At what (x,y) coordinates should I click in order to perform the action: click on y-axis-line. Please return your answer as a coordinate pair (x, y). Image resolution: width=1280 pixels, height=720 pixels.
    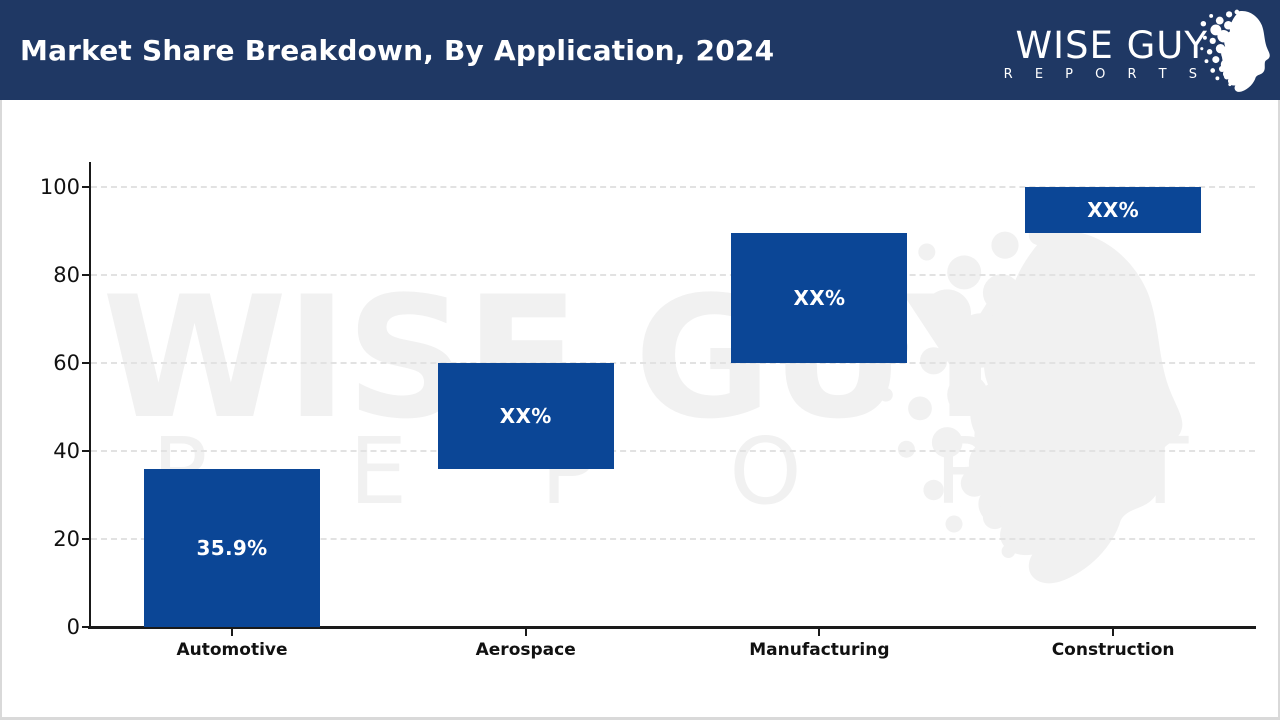
    Looking at the image, I should click on (90, 395).